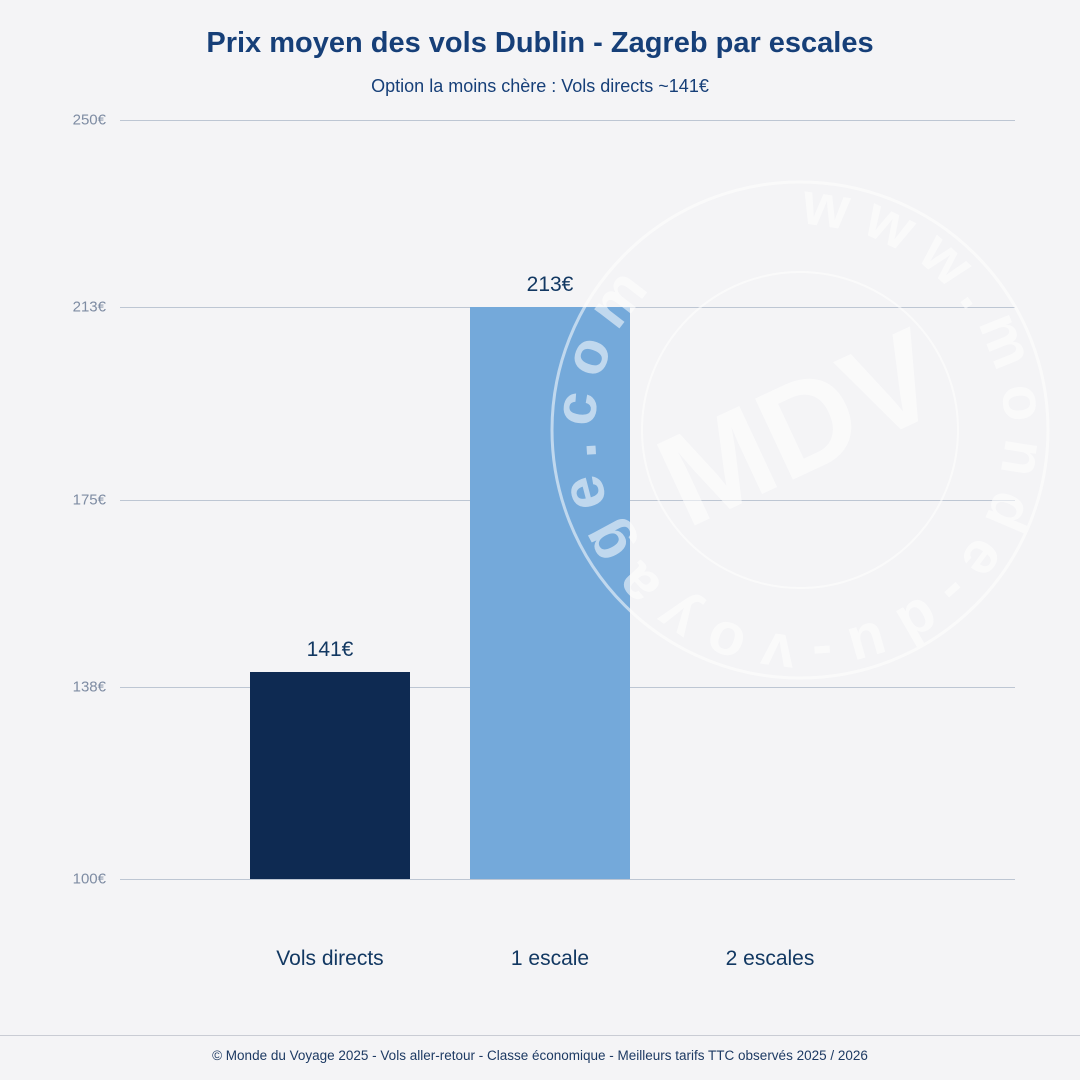 Image resolution: width=1080 pixels, height=1080 pixels. Describe the element at coordinates (89, 499) in the screenshot. I see `y-axis-tick-label: 175€` at that location.